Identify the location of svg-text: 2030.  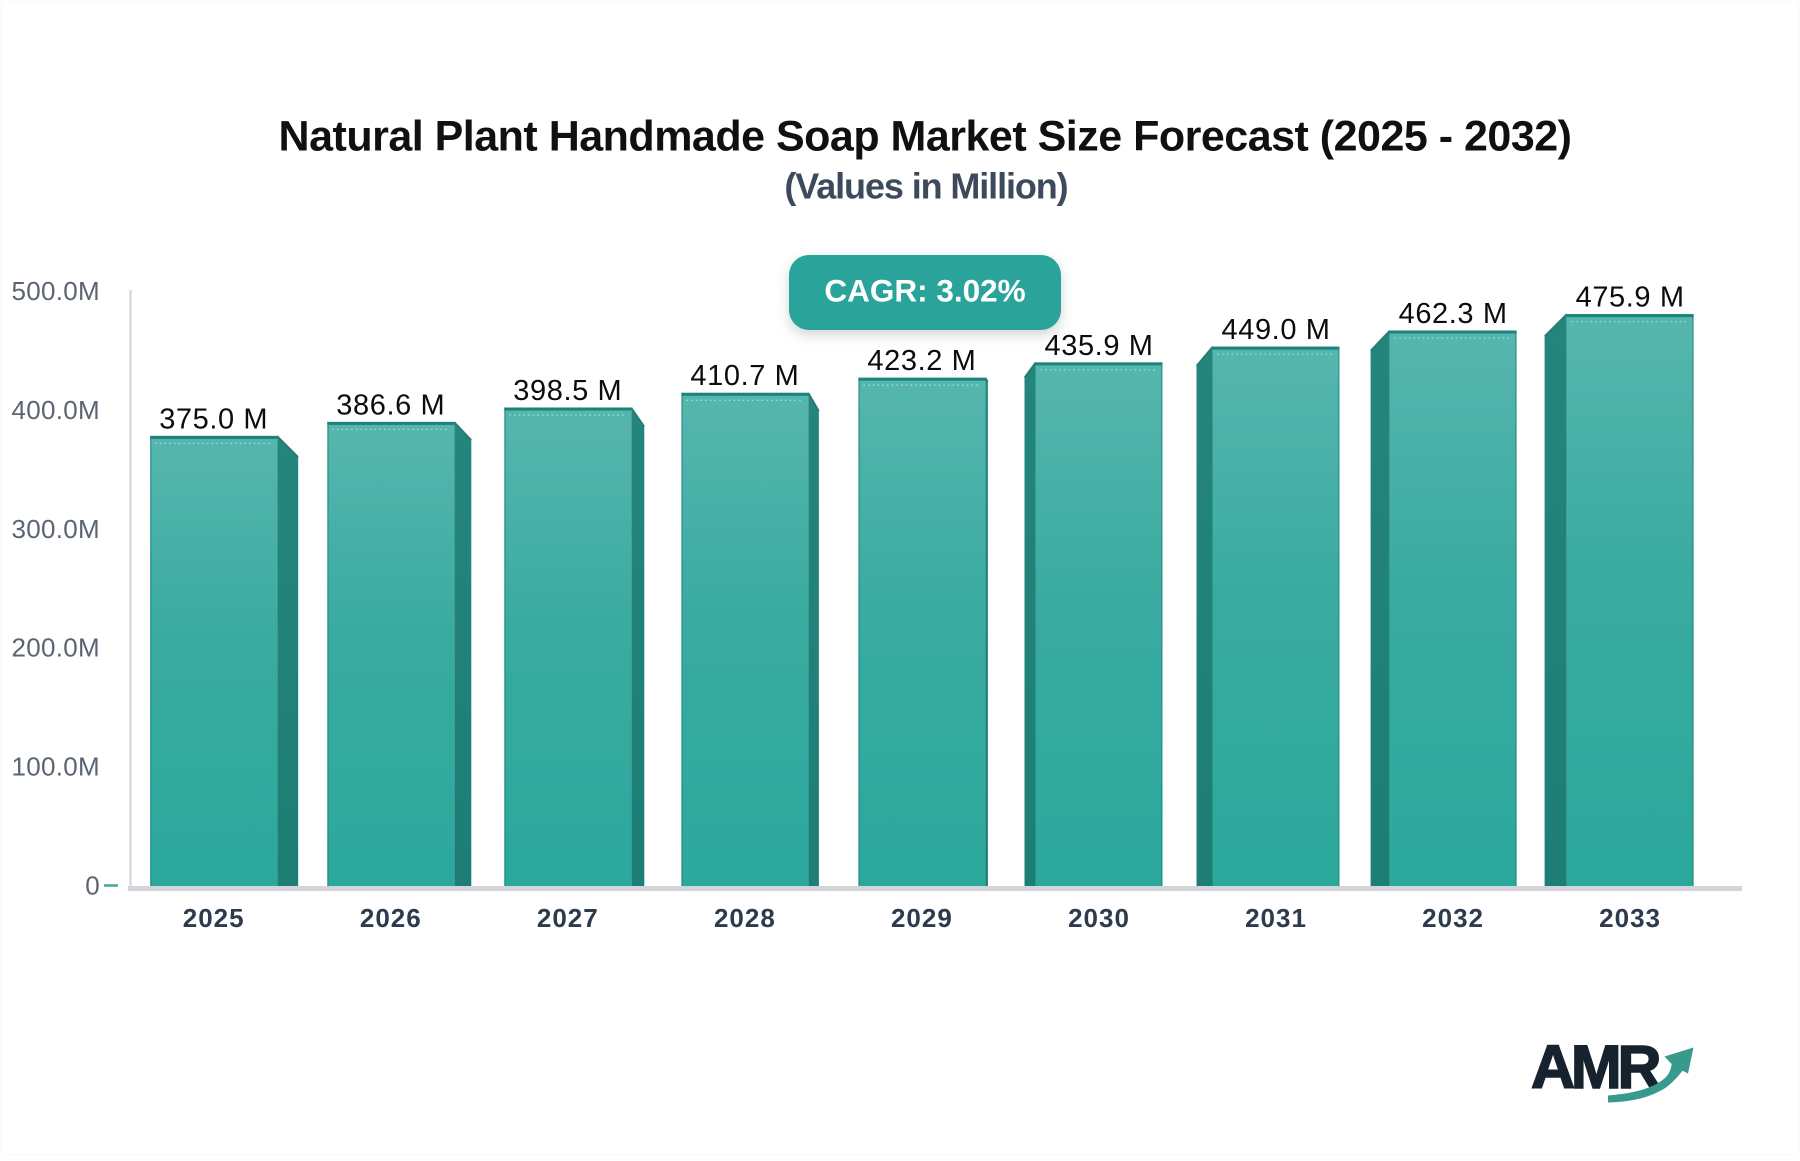
(1099, 918).